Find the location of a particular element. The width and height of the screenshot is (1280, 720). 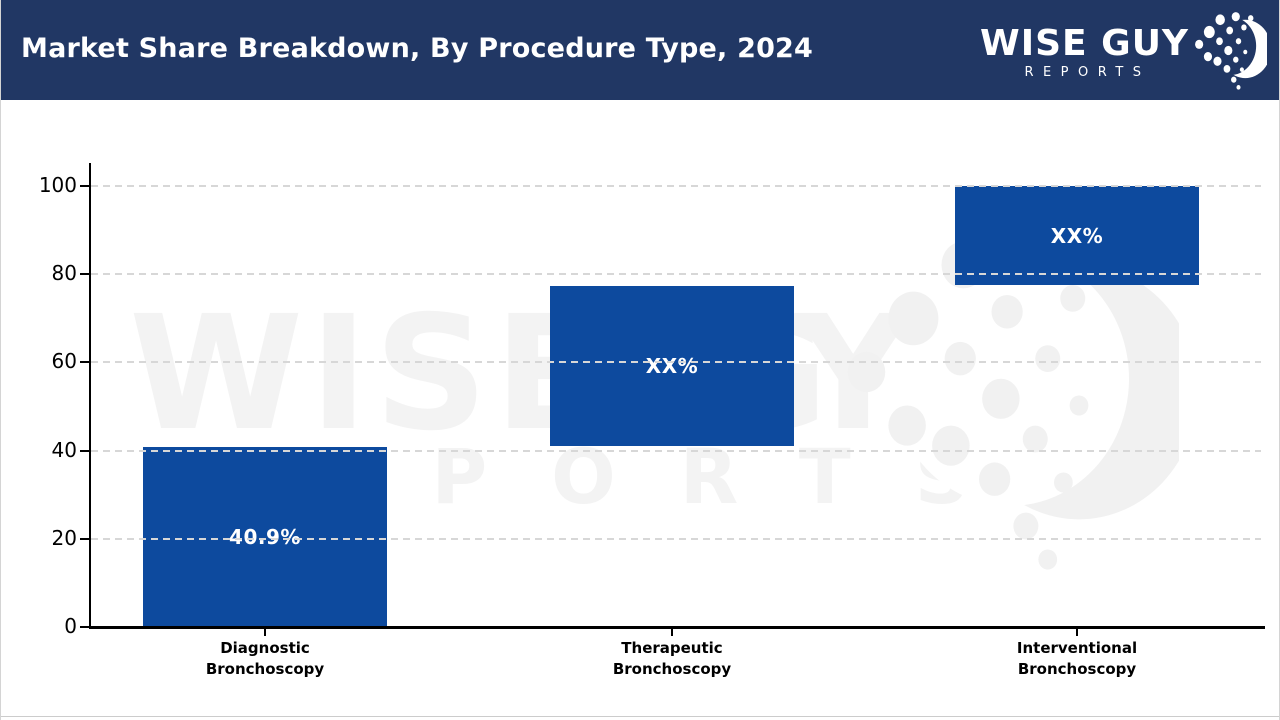

logo-face-icon is located at coordinates (1231, 51).